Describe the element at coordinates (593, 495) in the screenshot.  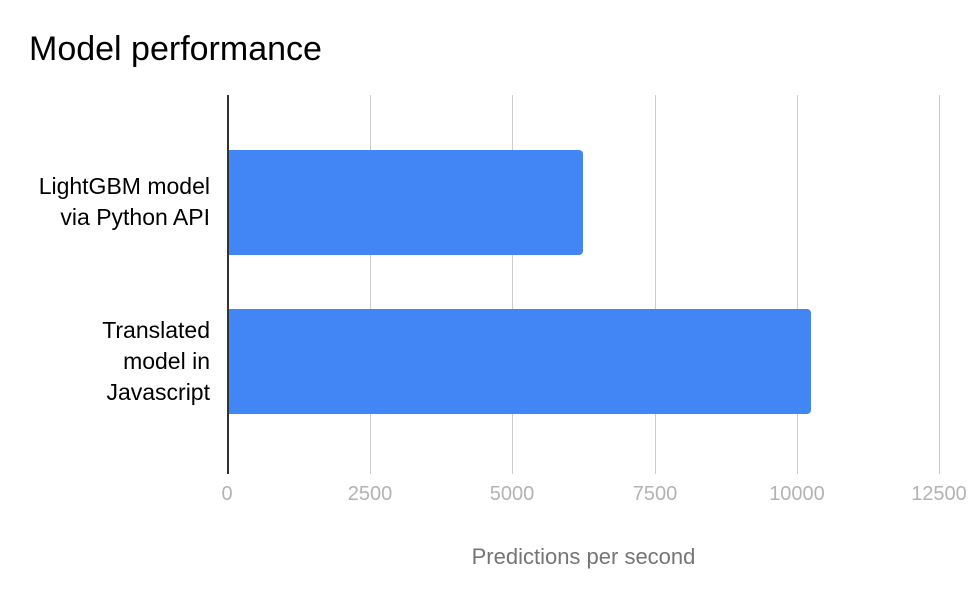
I see `x-axis-tick-labels: 0 2500 5000 7500 10000 12500` at that location.